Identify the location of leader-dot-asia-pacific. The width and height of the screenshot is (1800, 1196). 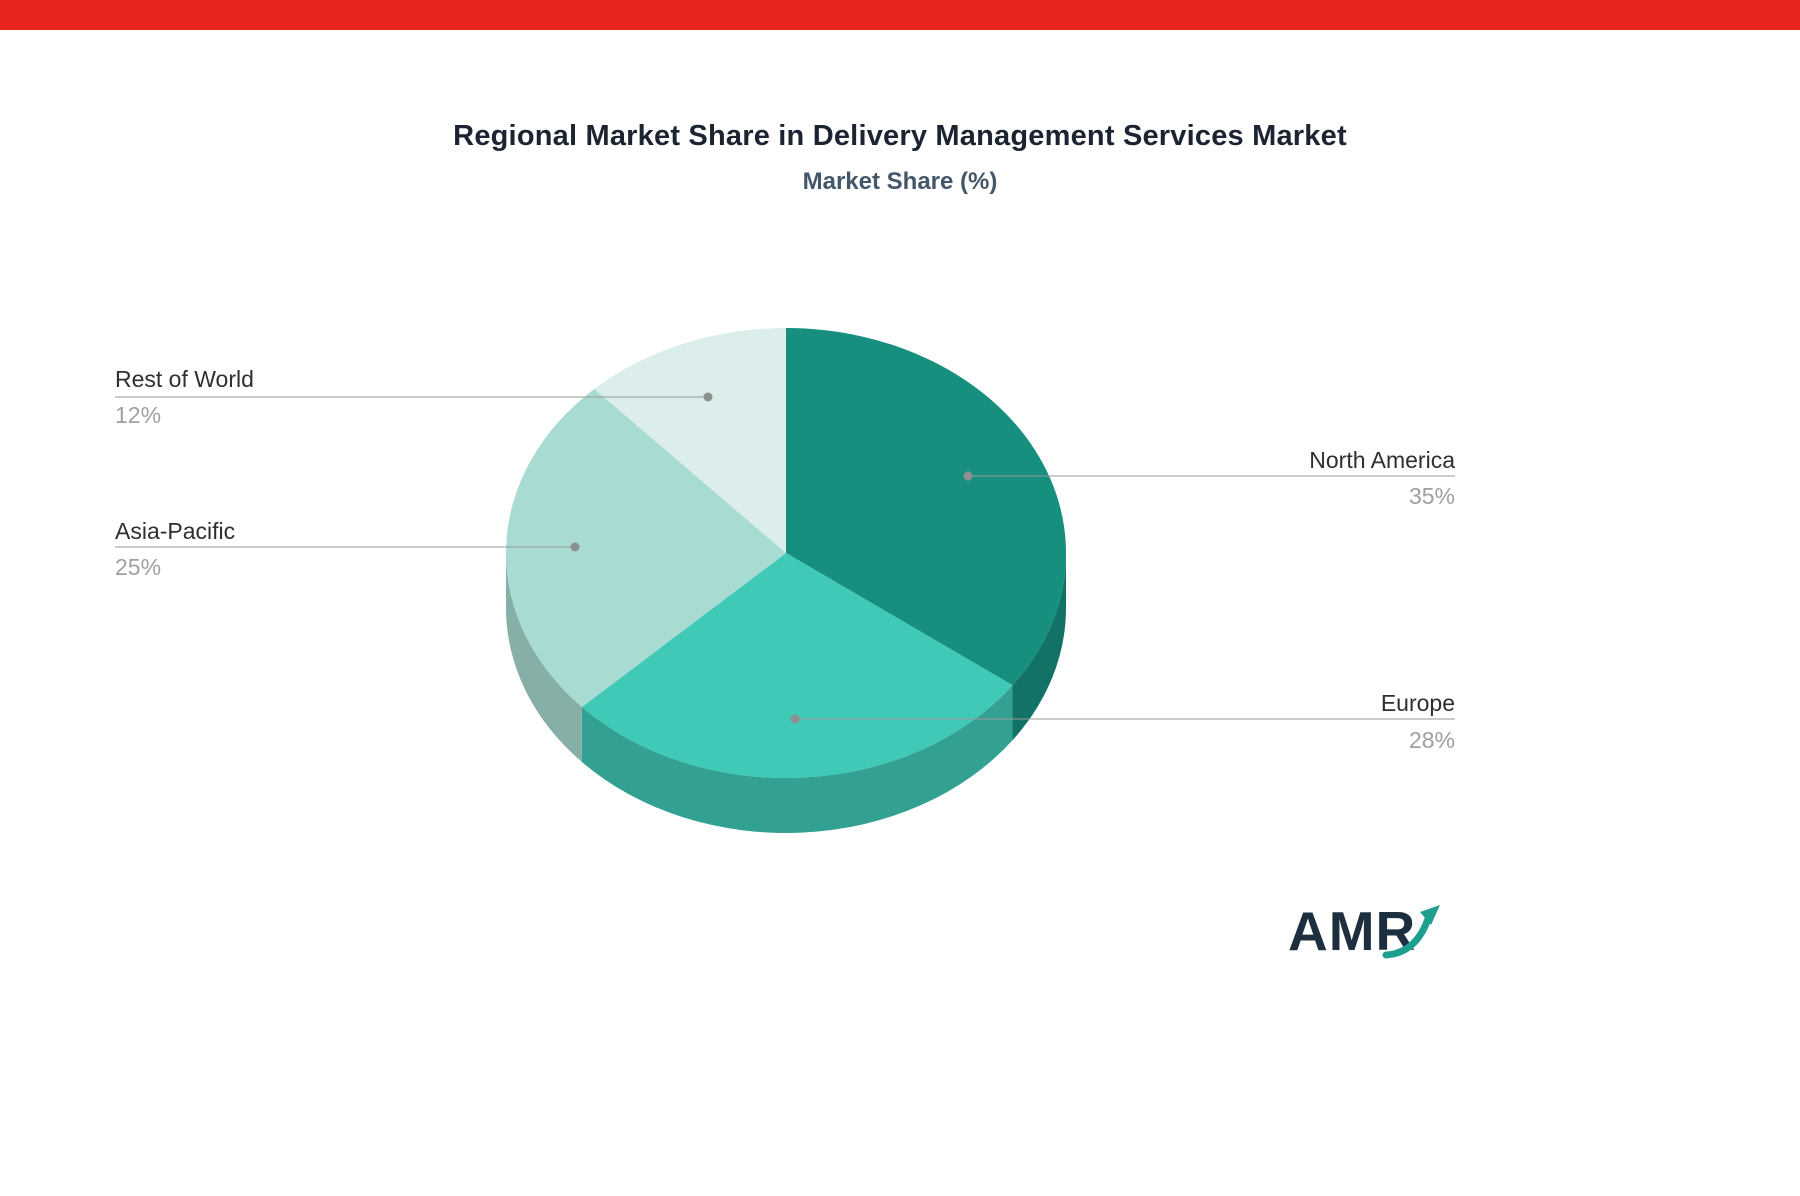
(575, 547).